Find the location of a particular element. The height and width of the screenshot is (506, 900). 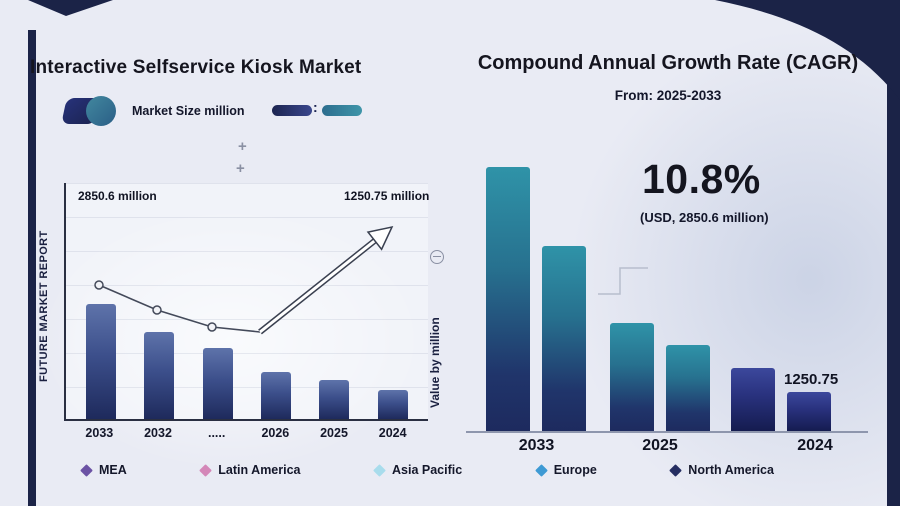

cagr-note: (USD, 2850.6 million) is located at coordinates (704, 217).